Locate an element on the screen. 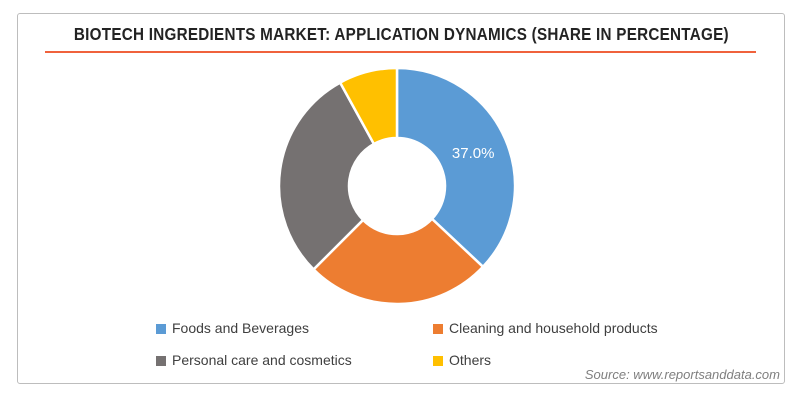 The height and width of the screenshot is (400, 800). legend-swatch-blue is located at coordinates (161, 328).